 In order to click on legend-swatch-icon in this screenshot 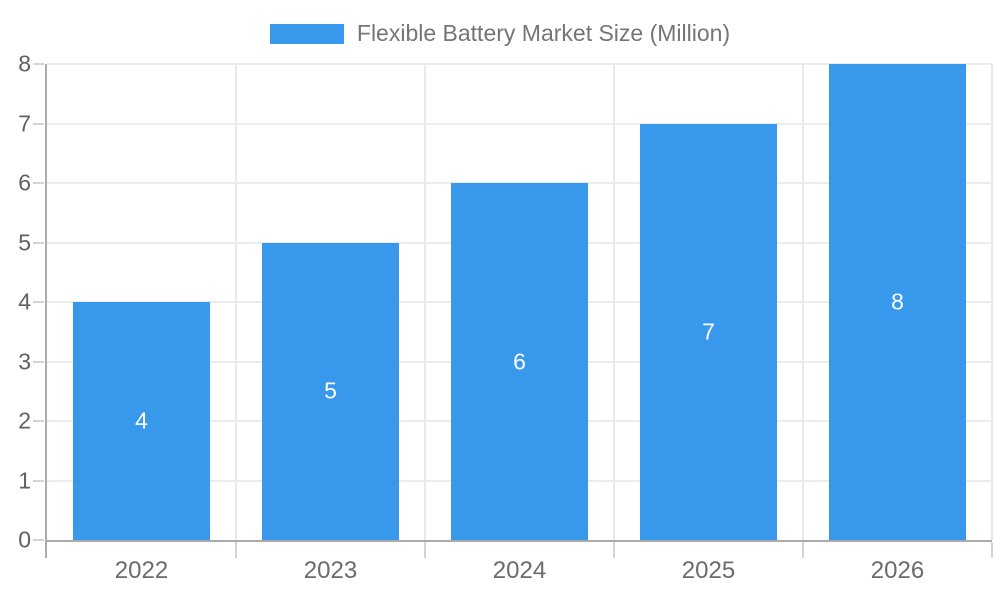, I will do `click(306, 33)`.